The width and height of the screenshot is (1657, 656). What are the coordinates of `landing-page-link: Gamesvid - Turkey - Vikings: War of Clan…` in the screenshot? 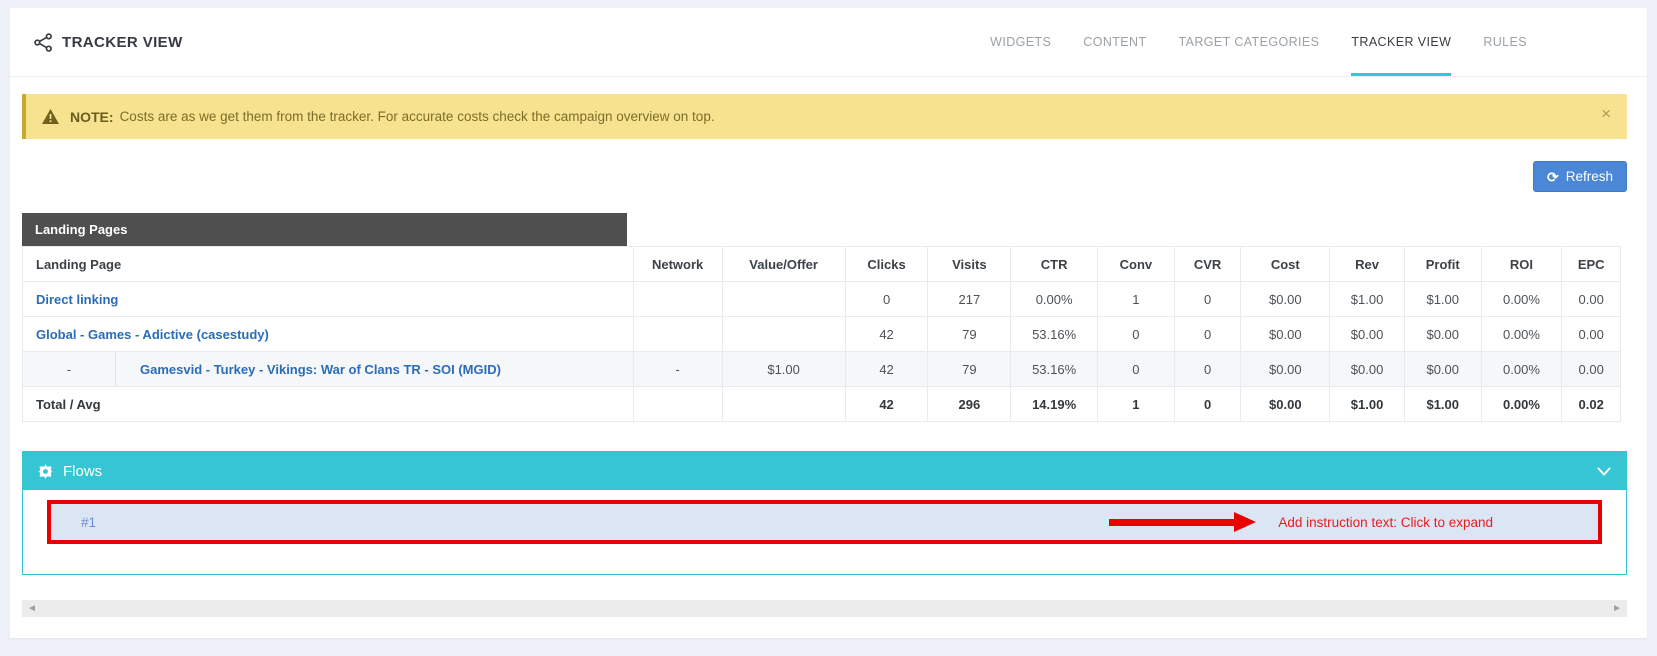 It's located at (320, 369).